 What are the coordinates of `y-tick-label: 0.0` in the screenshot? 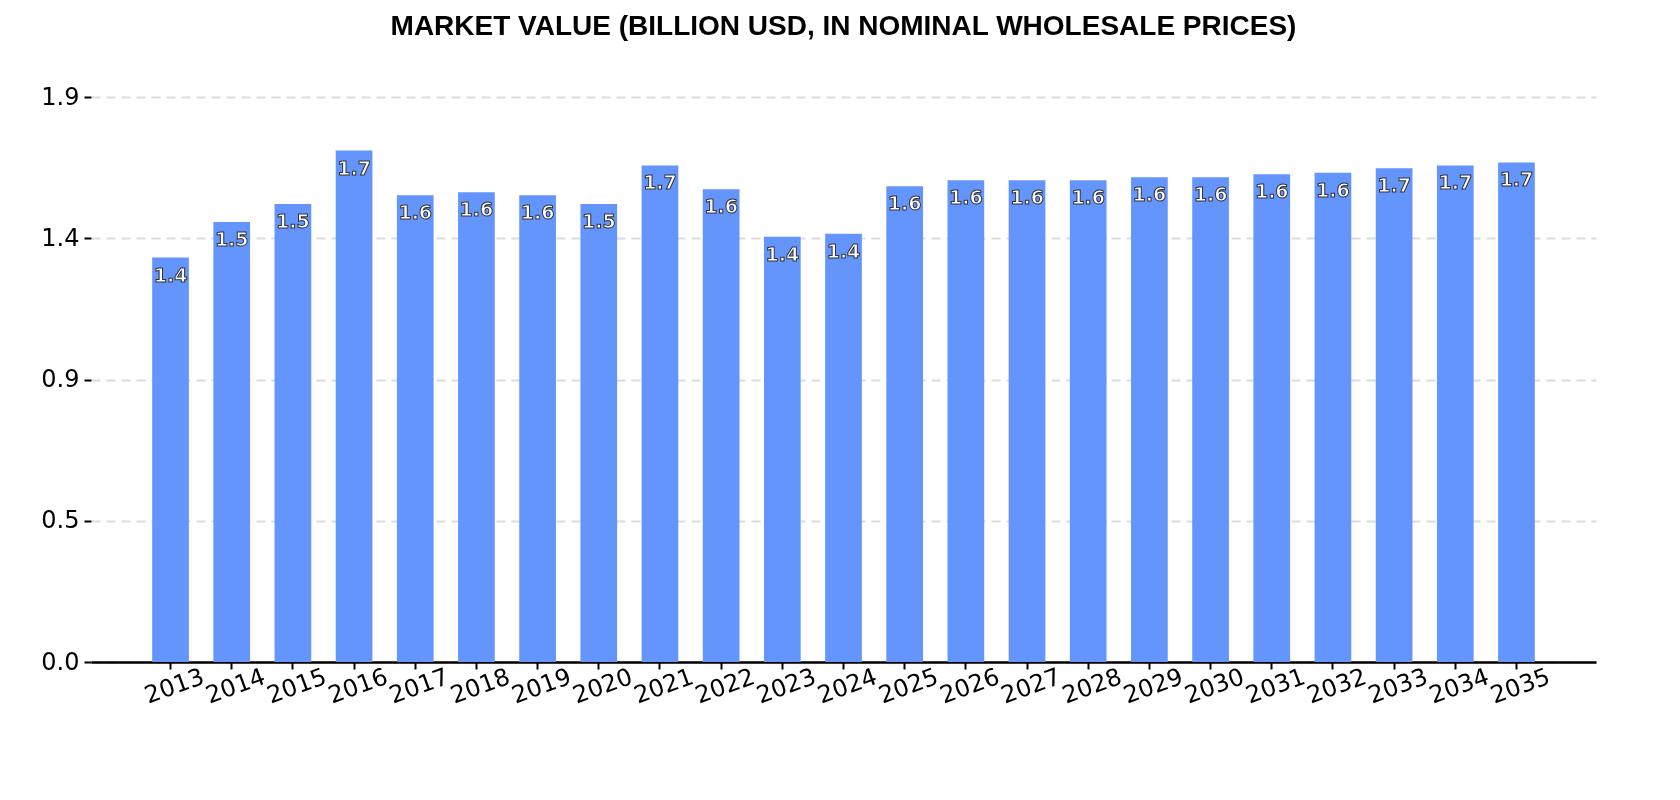 It's located at (60, 661).